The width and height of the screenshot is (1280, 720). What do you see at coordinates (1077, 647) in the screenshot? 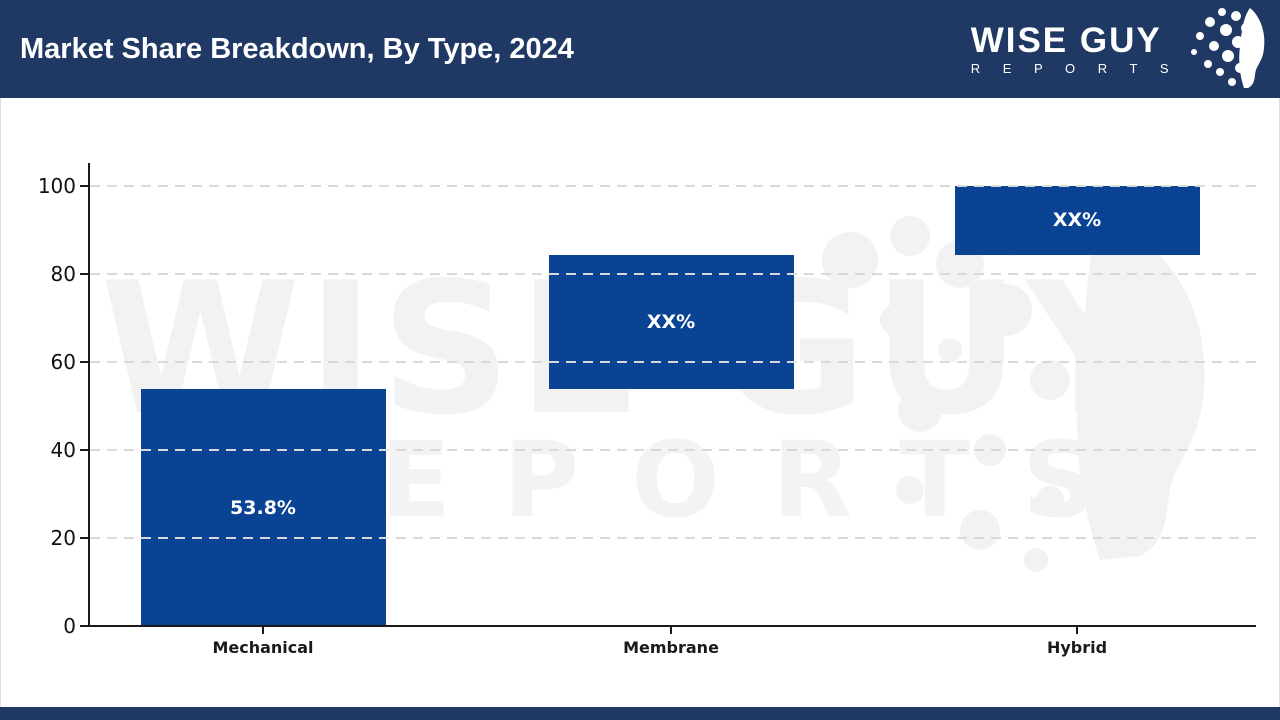
I see `x-category-label-hybrid: Hybrid` at bounding box center [1077, 647].